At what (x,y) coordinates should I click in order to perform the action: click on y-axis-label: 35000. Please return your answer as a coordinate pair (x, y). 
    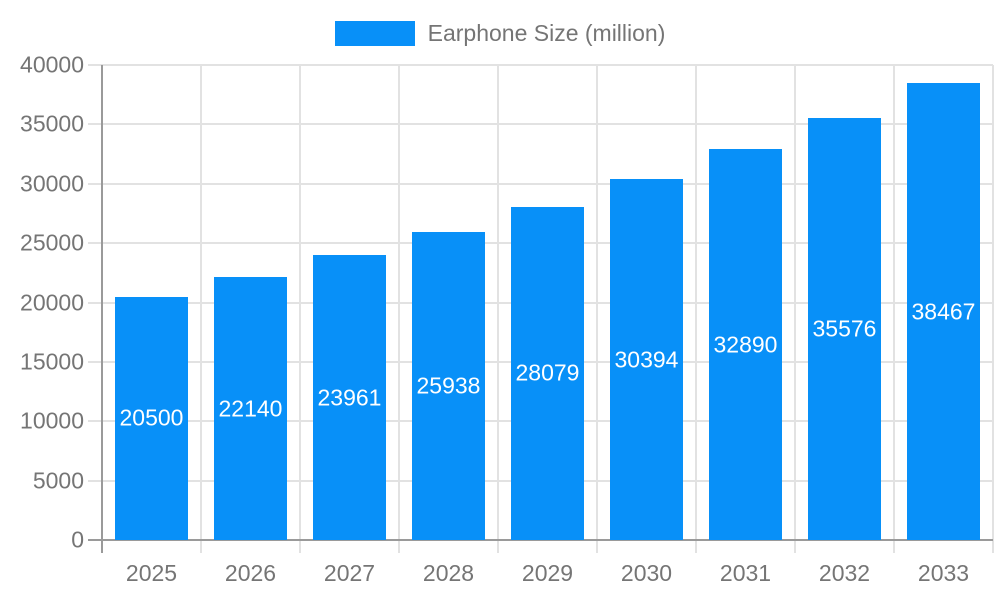
    Looking at the image, I should click on (52, 123).